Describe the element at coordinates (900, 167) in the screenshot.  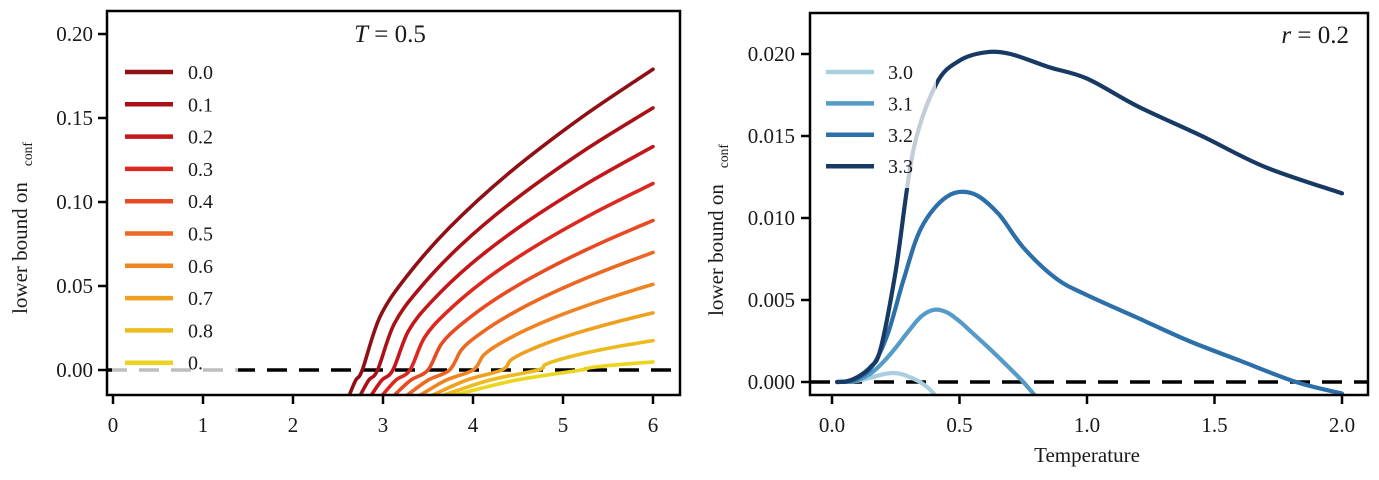
I see `legend-label-3.3: 3.3` at that location.